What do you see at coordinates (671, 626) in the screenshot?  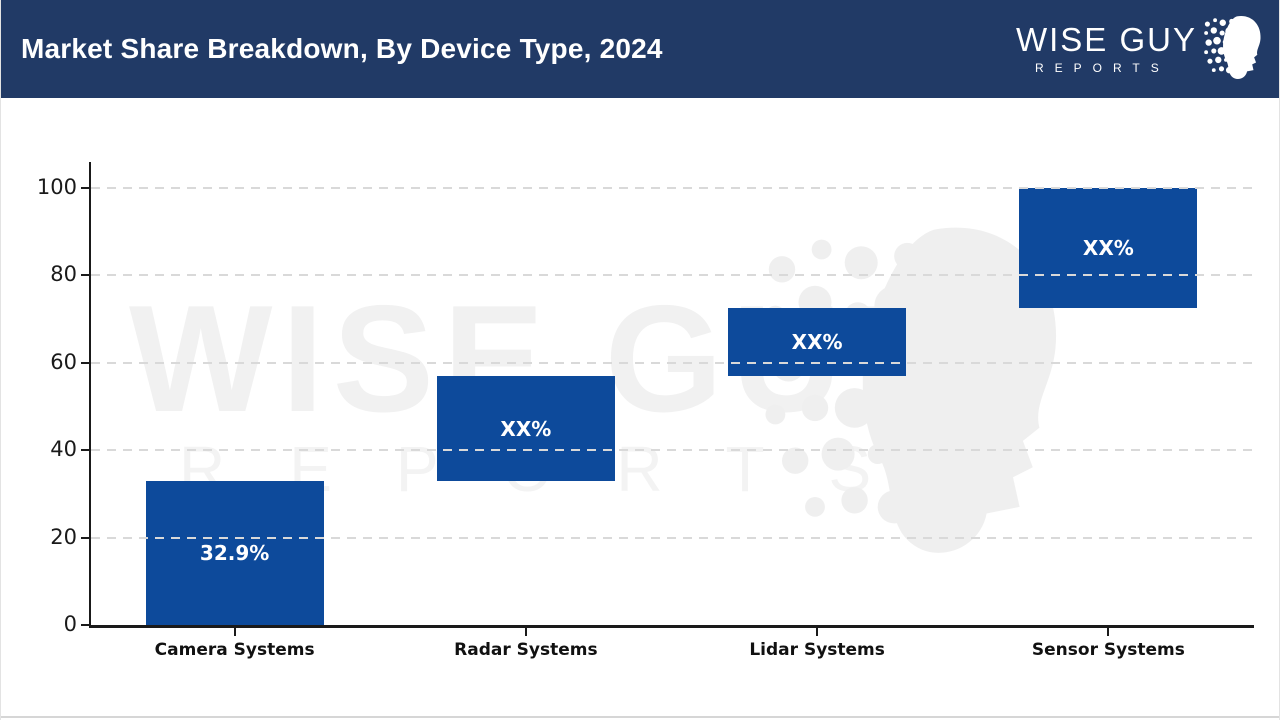 I see `x-axis-line` at bounding box center [671, 626].